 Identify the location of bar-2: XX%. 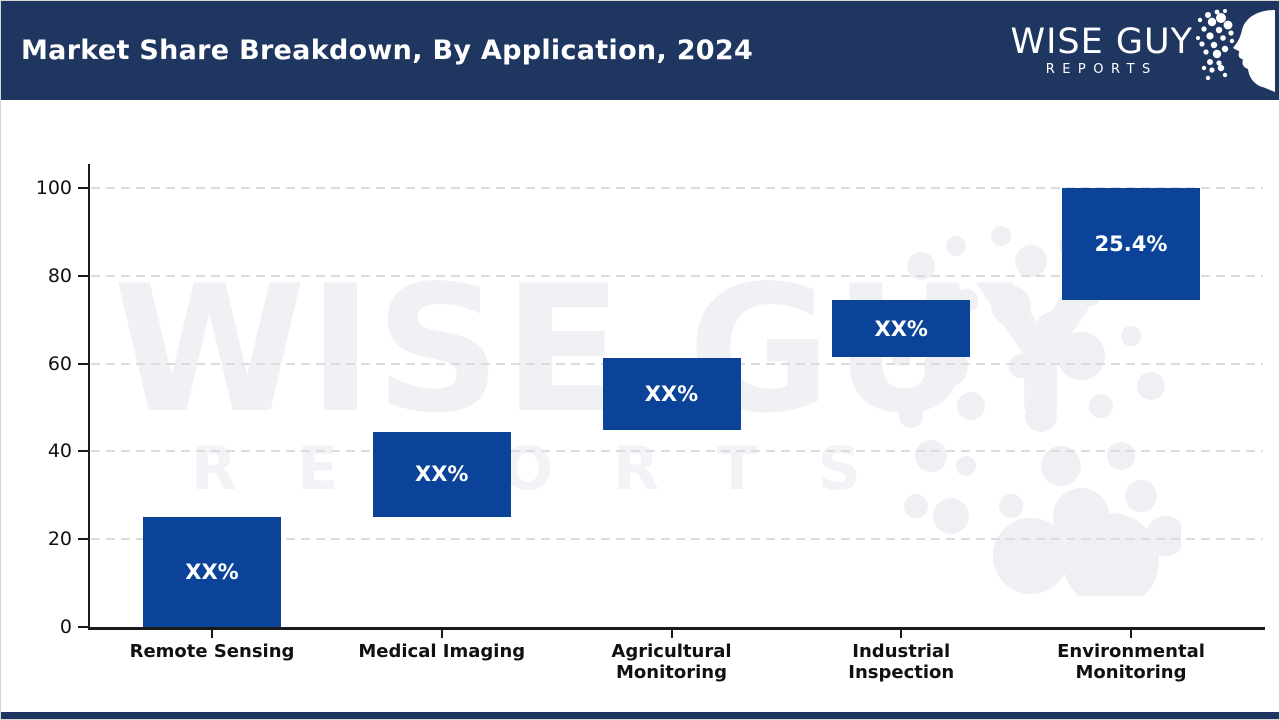
(441, 474).